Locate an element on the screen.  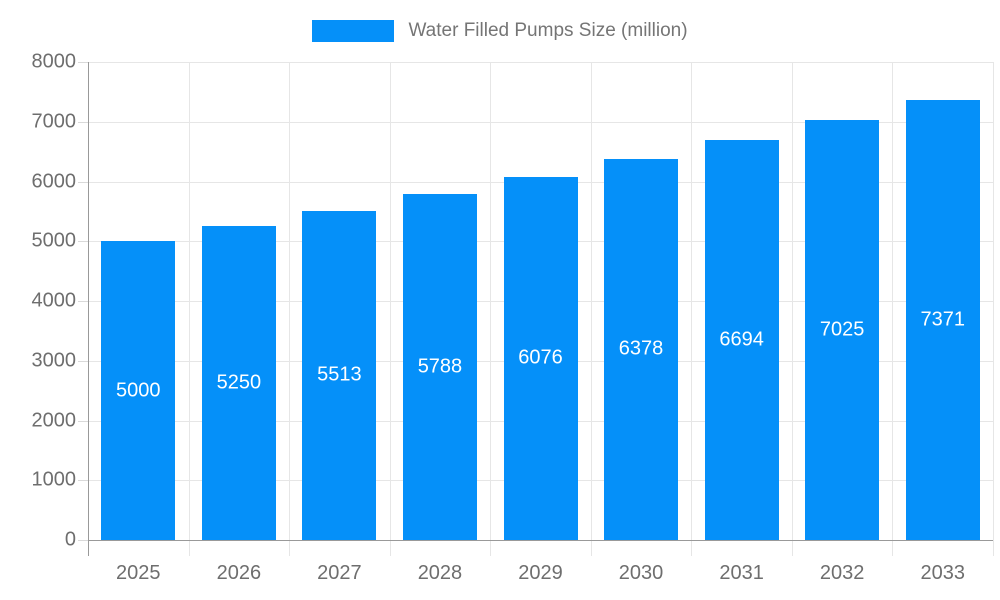
bar-2032: 7025 is located at coordinates (842, 330).